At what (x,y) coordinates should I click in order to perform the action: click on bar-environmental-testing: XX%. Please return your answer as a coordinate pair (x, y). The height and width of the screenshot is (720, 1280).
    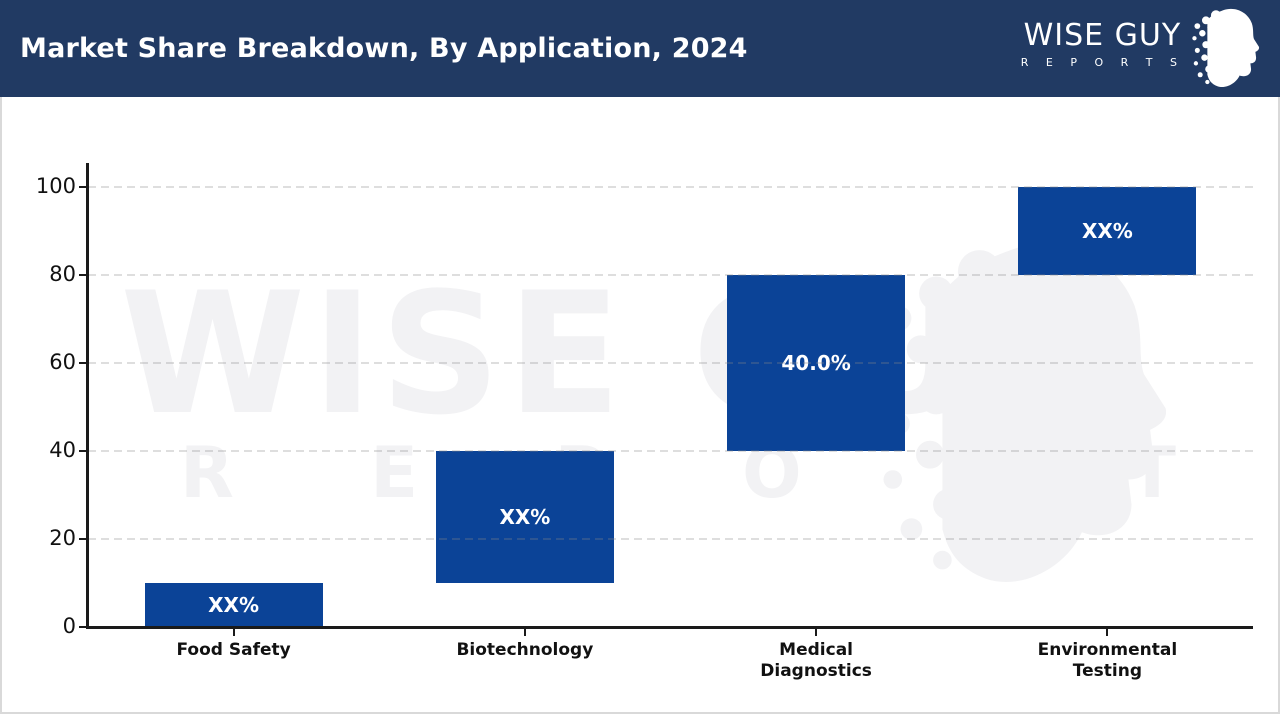
    Looking at the image, I should click on (1107, 231).